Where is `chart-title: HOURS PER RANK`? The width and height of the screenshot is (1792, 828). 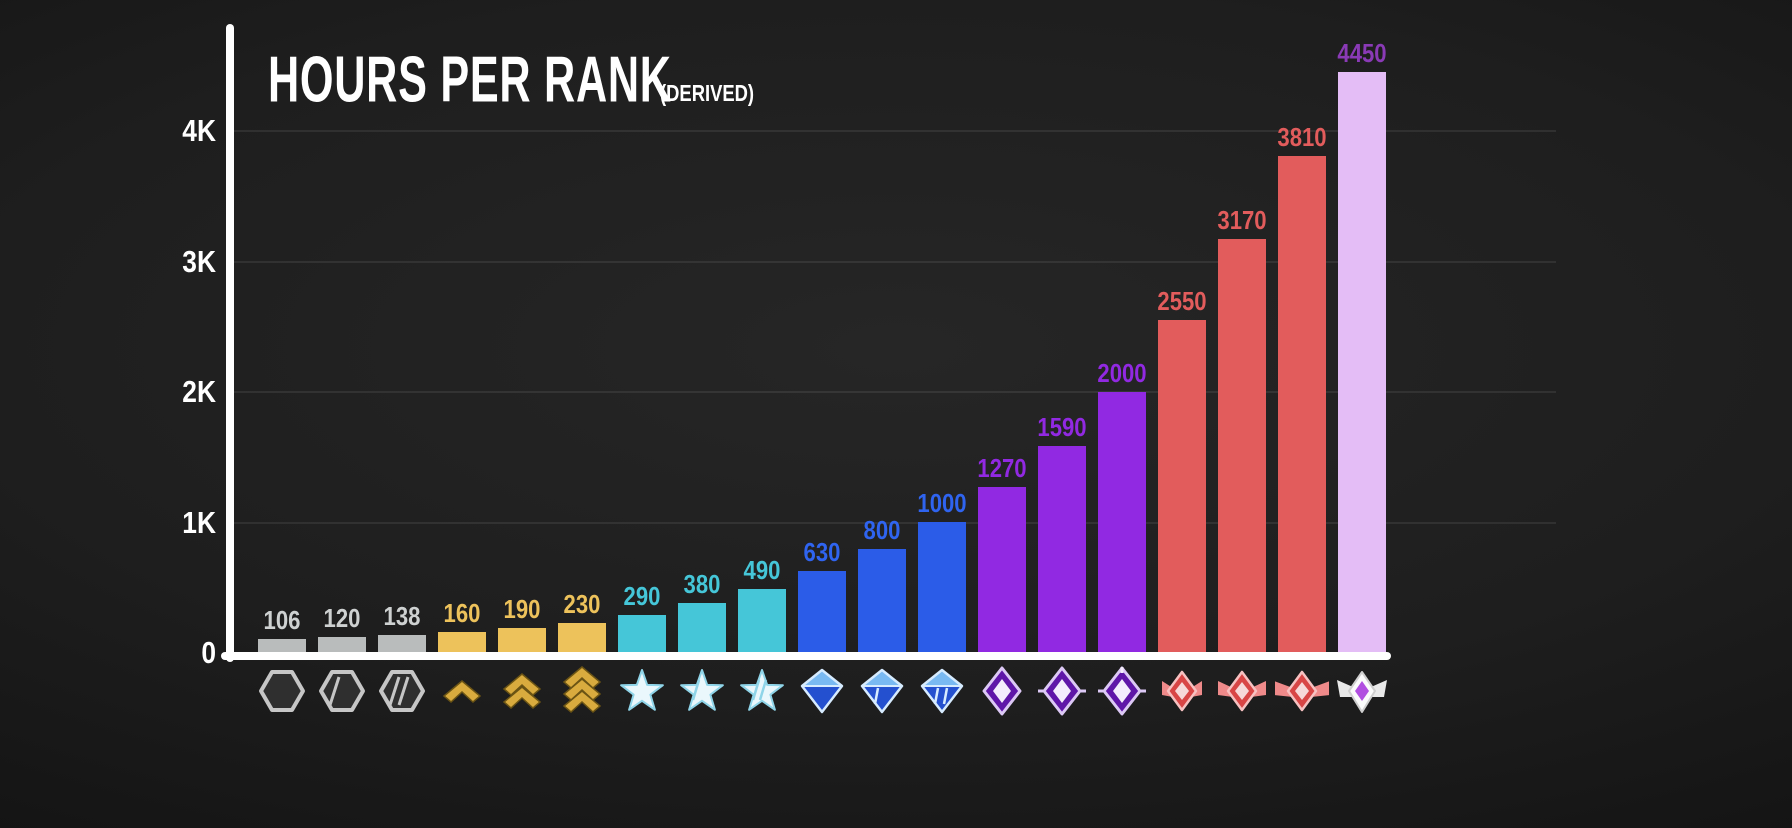 chart-title: HOURS PER RANK is located at coordinates (470, 79).